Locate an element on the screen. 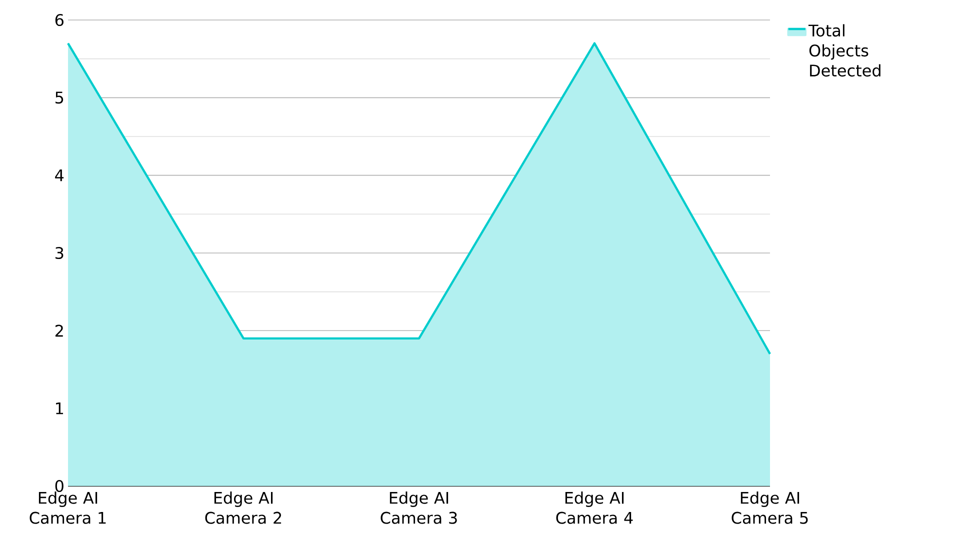 This screenshot has width=962, height=560. x-tick-label: Edge AI Camera 4 is located at coordinates (594, 508).